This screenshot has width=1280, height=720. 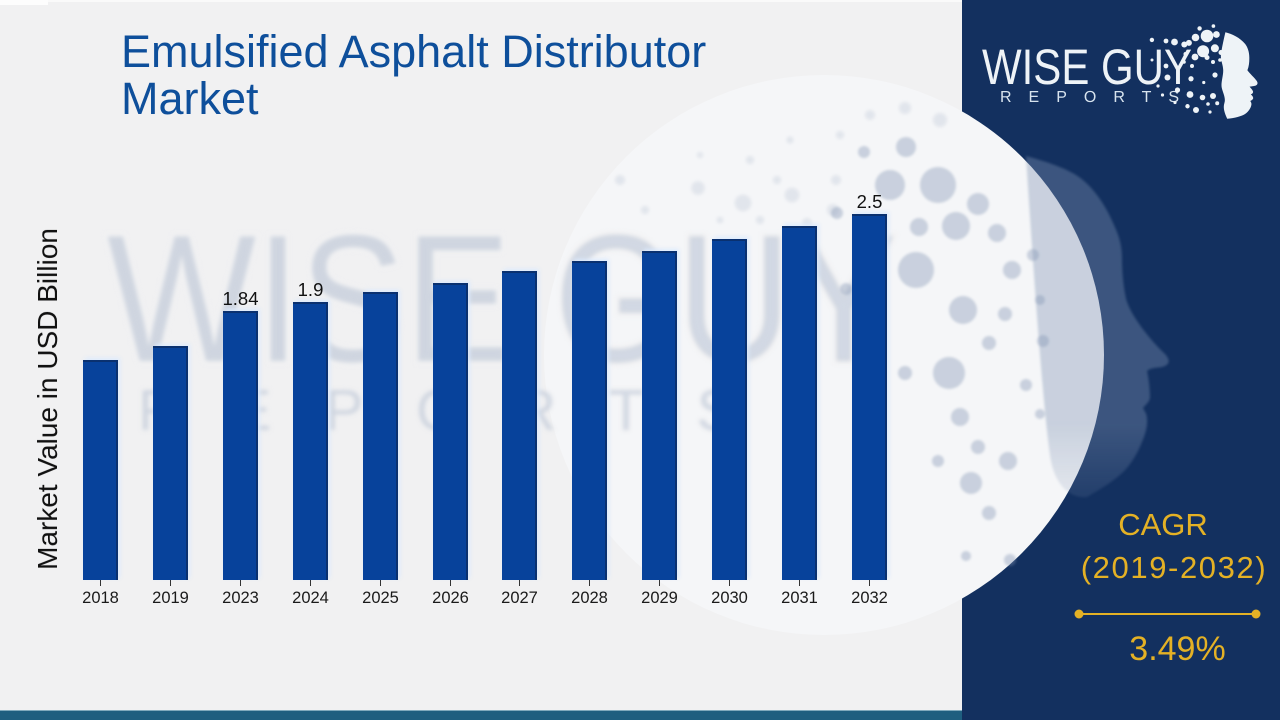 What do you see at coordinates (1098, 97) in the screenshot?
I see `svg-text: REPORTS` at bounding box center [1098, 97].